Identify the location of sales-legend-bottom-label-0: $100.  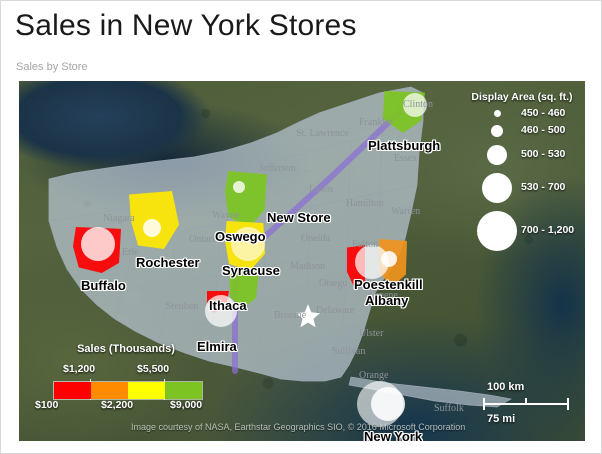
(47, 405).